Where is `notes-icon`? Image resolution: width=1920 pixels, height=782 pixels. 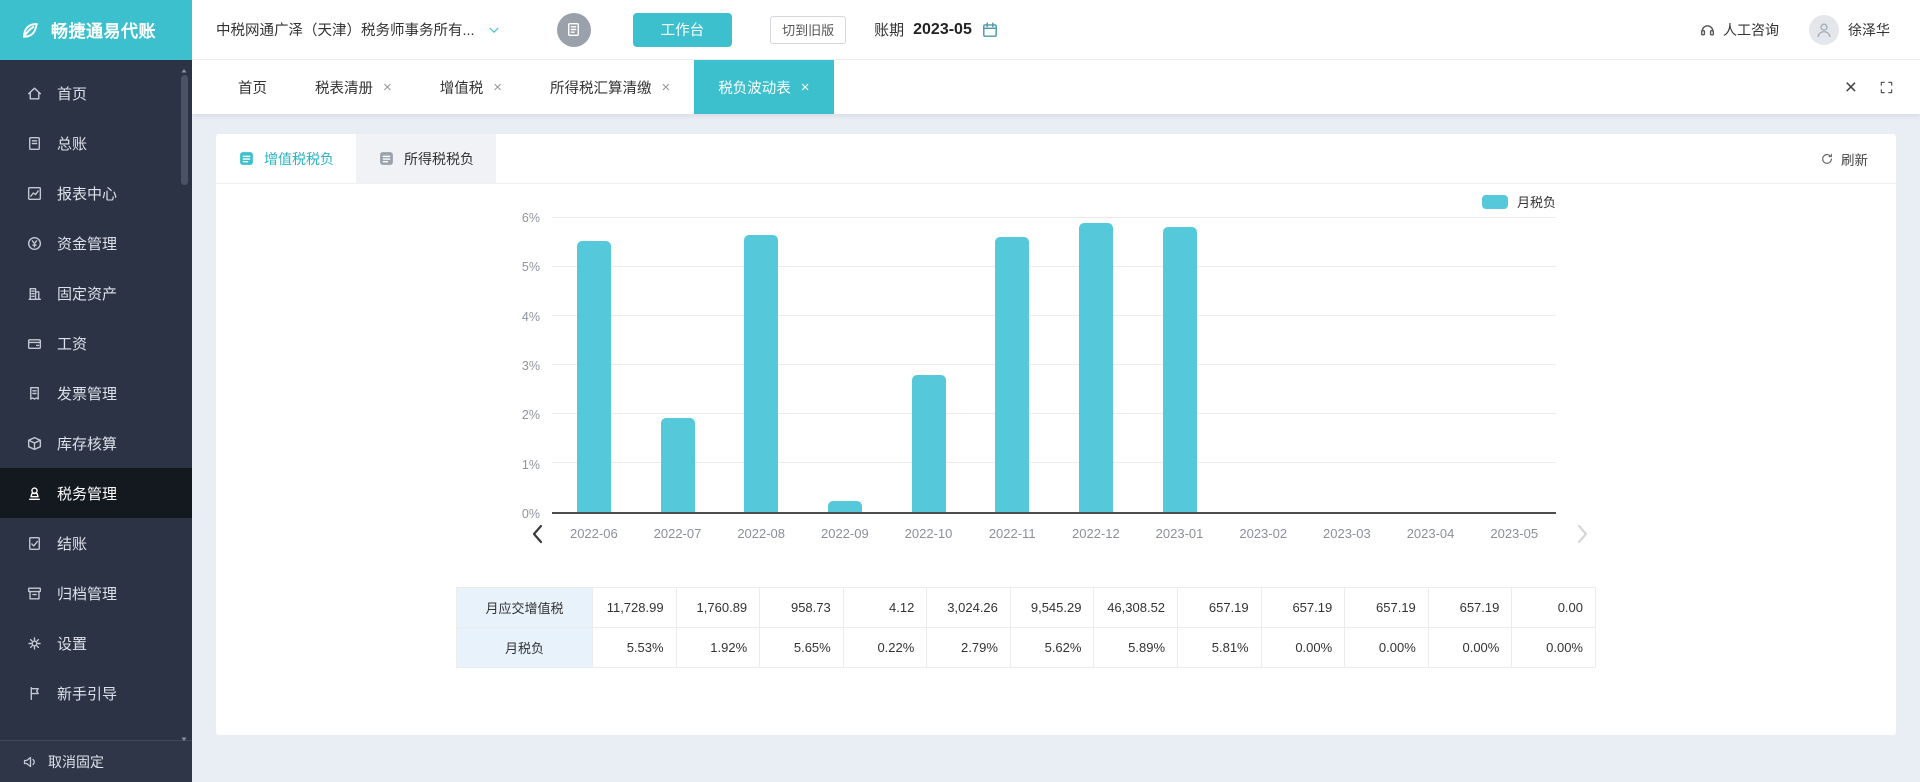
notes-icon is located at coordinates (573, 29).